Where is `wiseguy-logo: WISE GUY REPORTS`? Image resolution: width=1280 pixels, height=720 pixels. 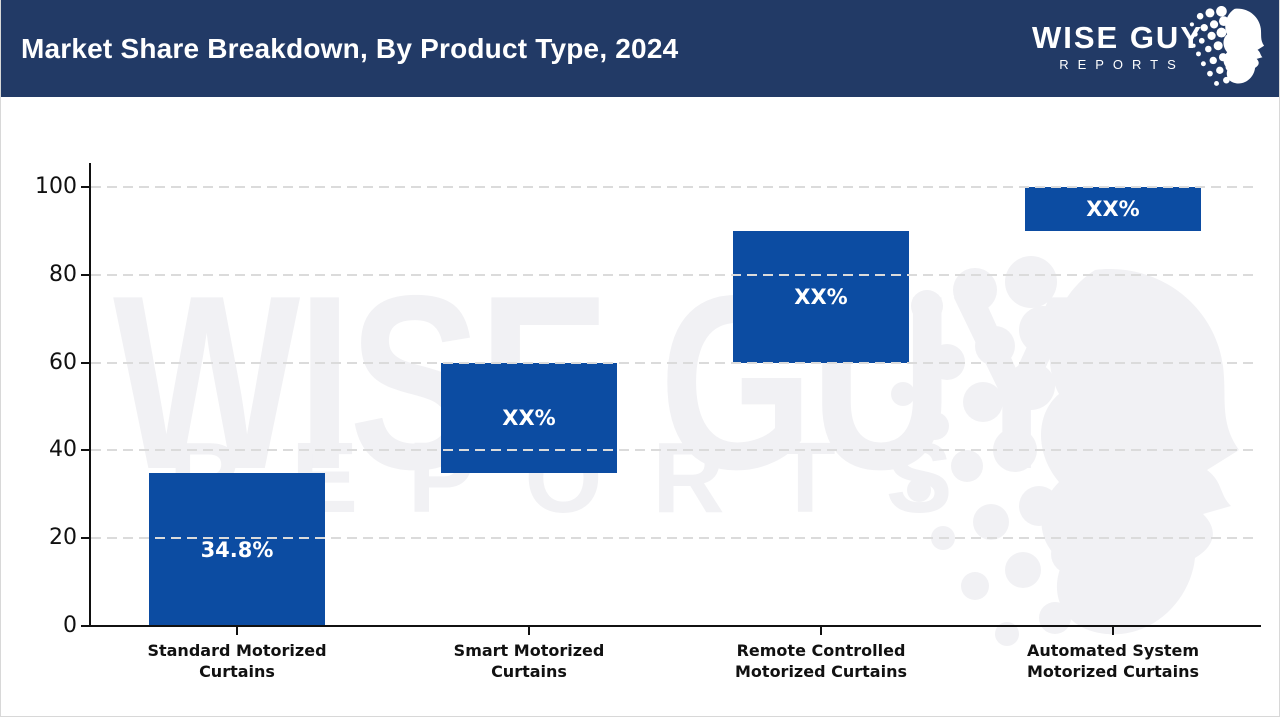 wiseguy-logo: WISE GUY REPORTS is located at coordinates (1150, 49).